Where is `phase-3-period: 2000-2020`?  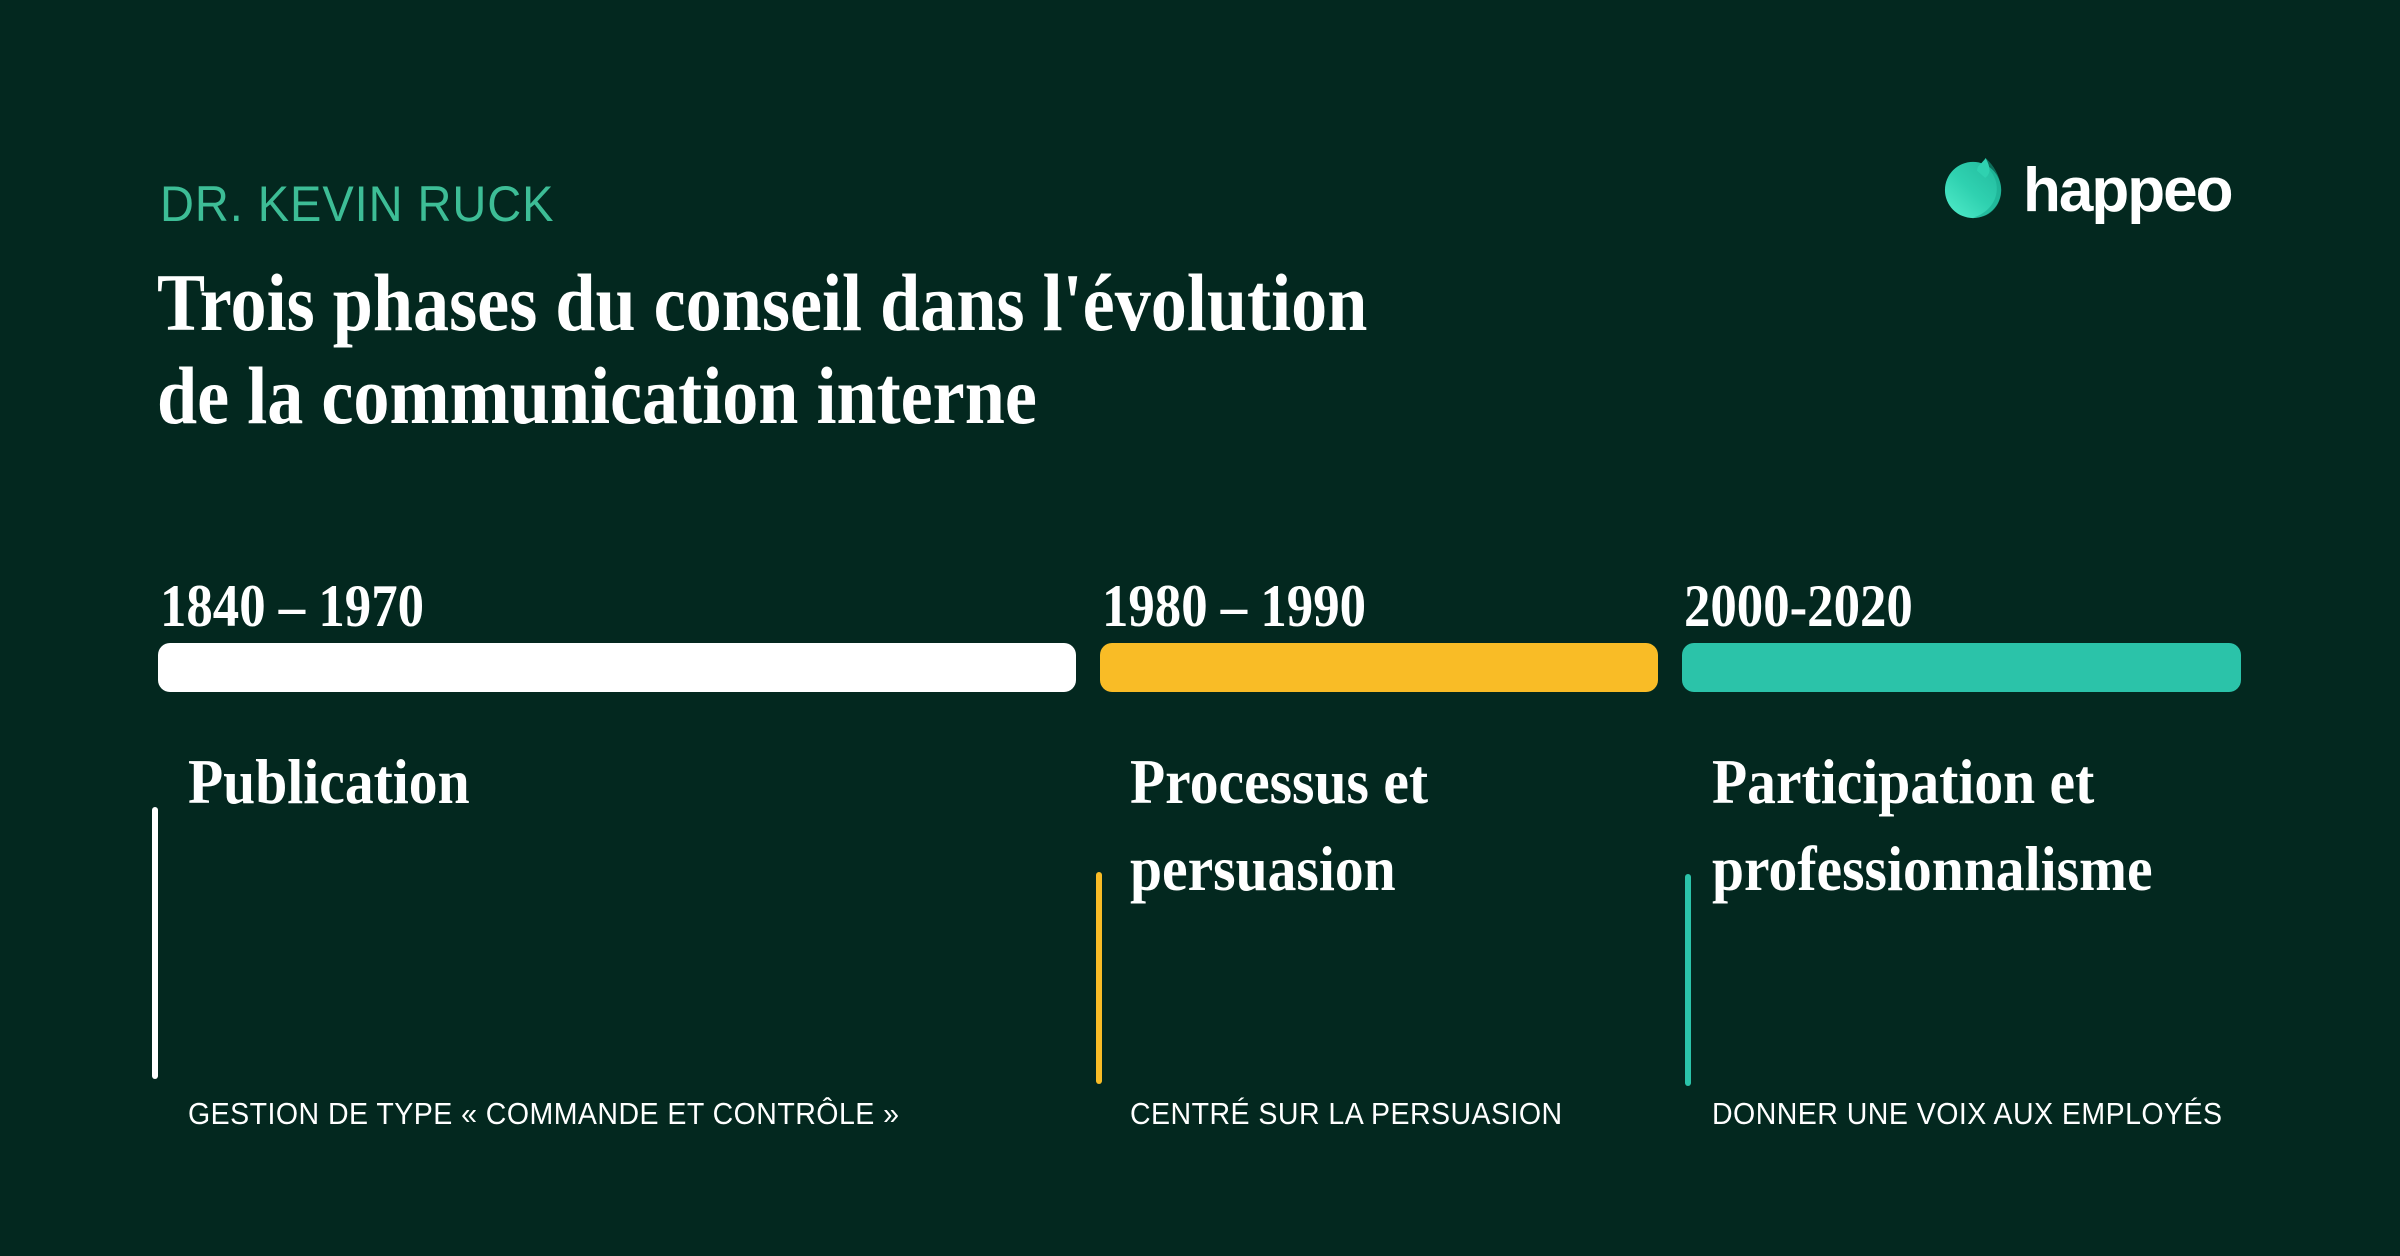 phase-3-period: 2000-2020 is located at coordinates (1798, 606).